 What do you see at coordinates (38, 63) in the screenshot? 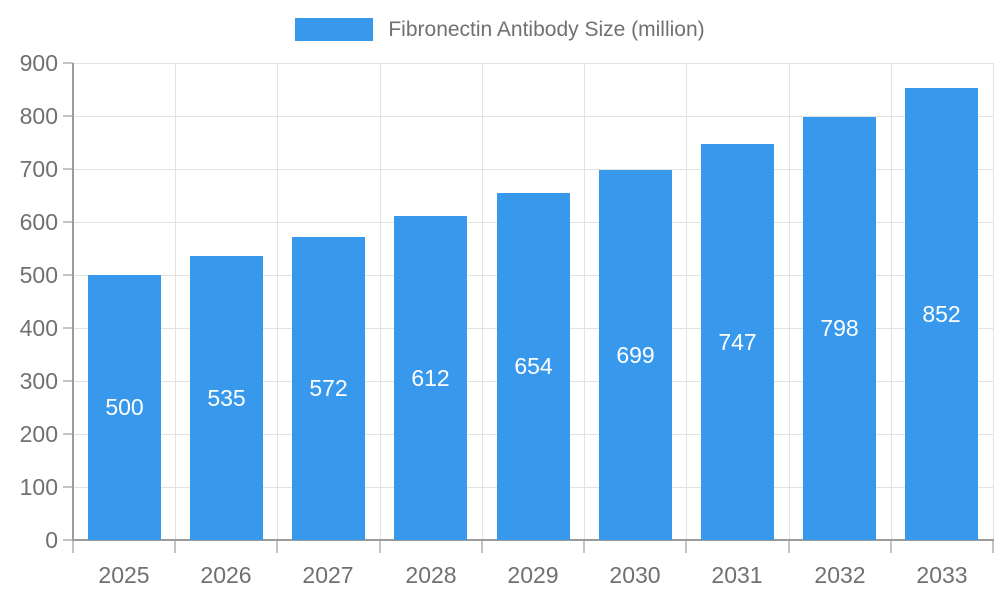
I see `y-tick-label: 900` at bounding box center [38, 63].